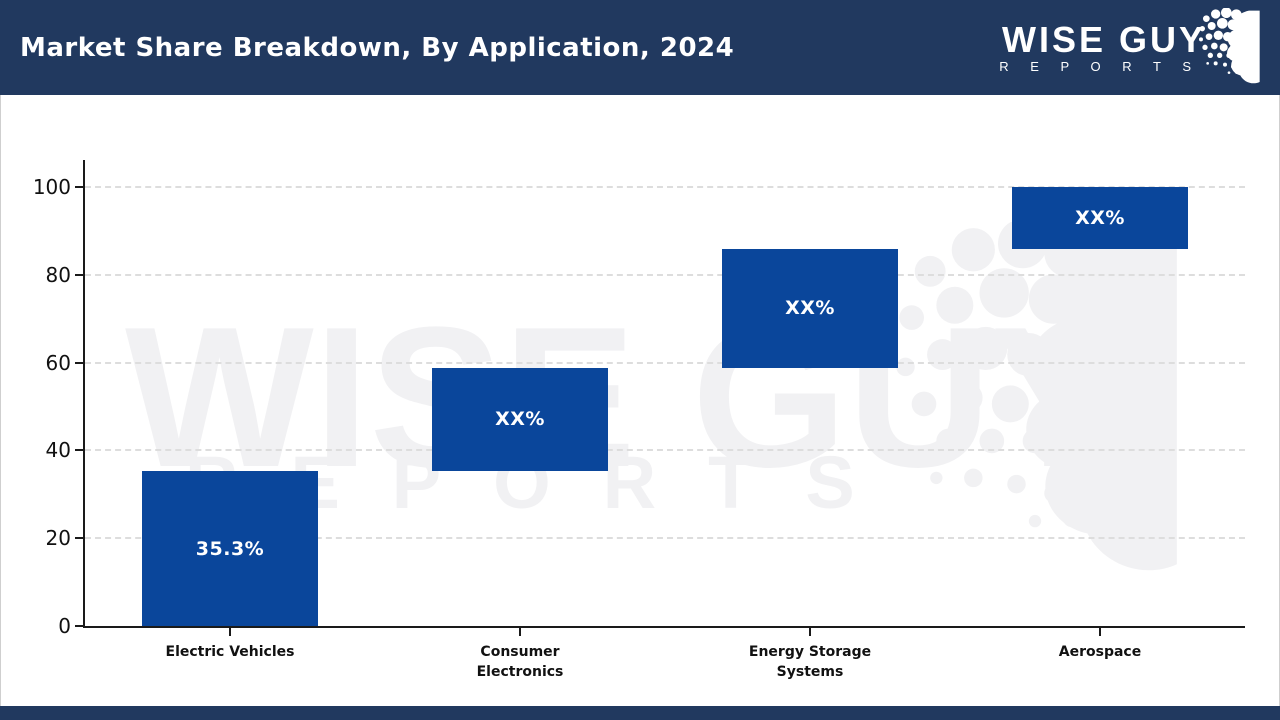 This screenshot has height=720, width=1280. What do you see at coordinates (230, 652) in the screenshot?
I see `x-category-label-0: Electric Vehicles` at bounding box center [230, 652].